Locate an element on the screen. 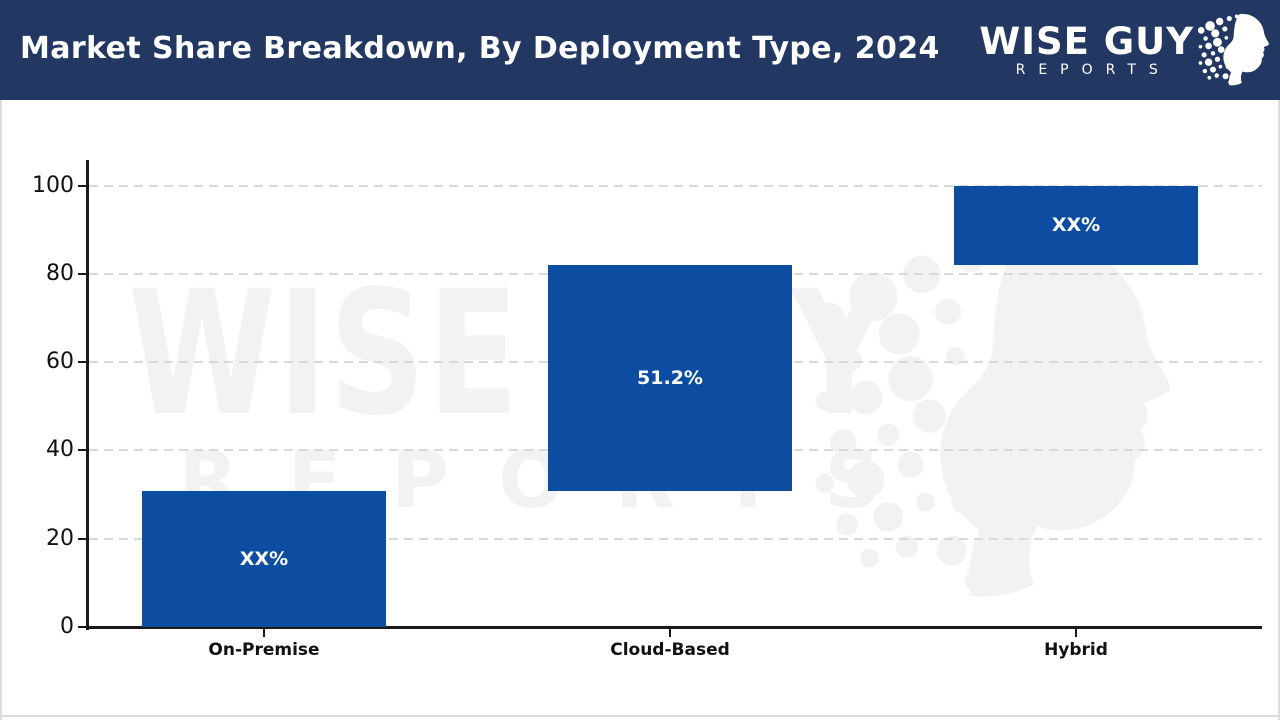 Image resolution: width=1280 pixels, height=720 pixels. bar-hybrid is located at coordinates (1076, 225).